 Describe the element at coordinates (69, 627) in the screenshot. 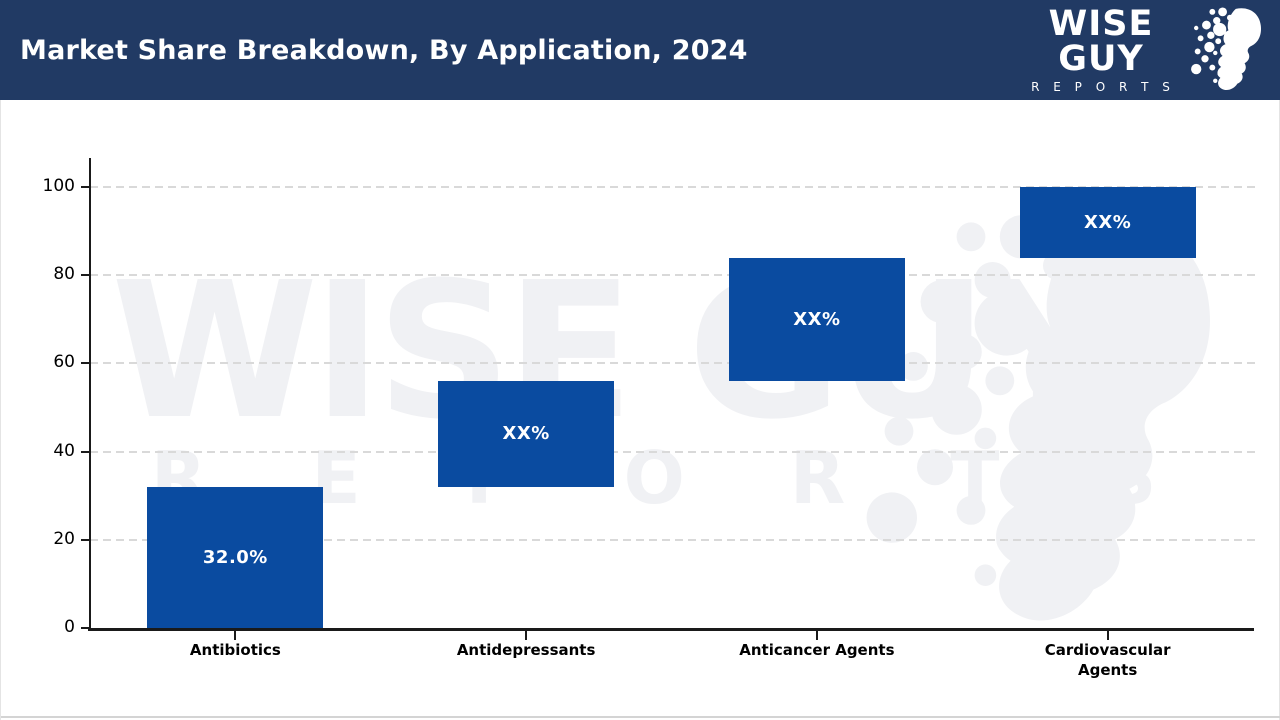

I see `y-tick-label: 0` at that location.